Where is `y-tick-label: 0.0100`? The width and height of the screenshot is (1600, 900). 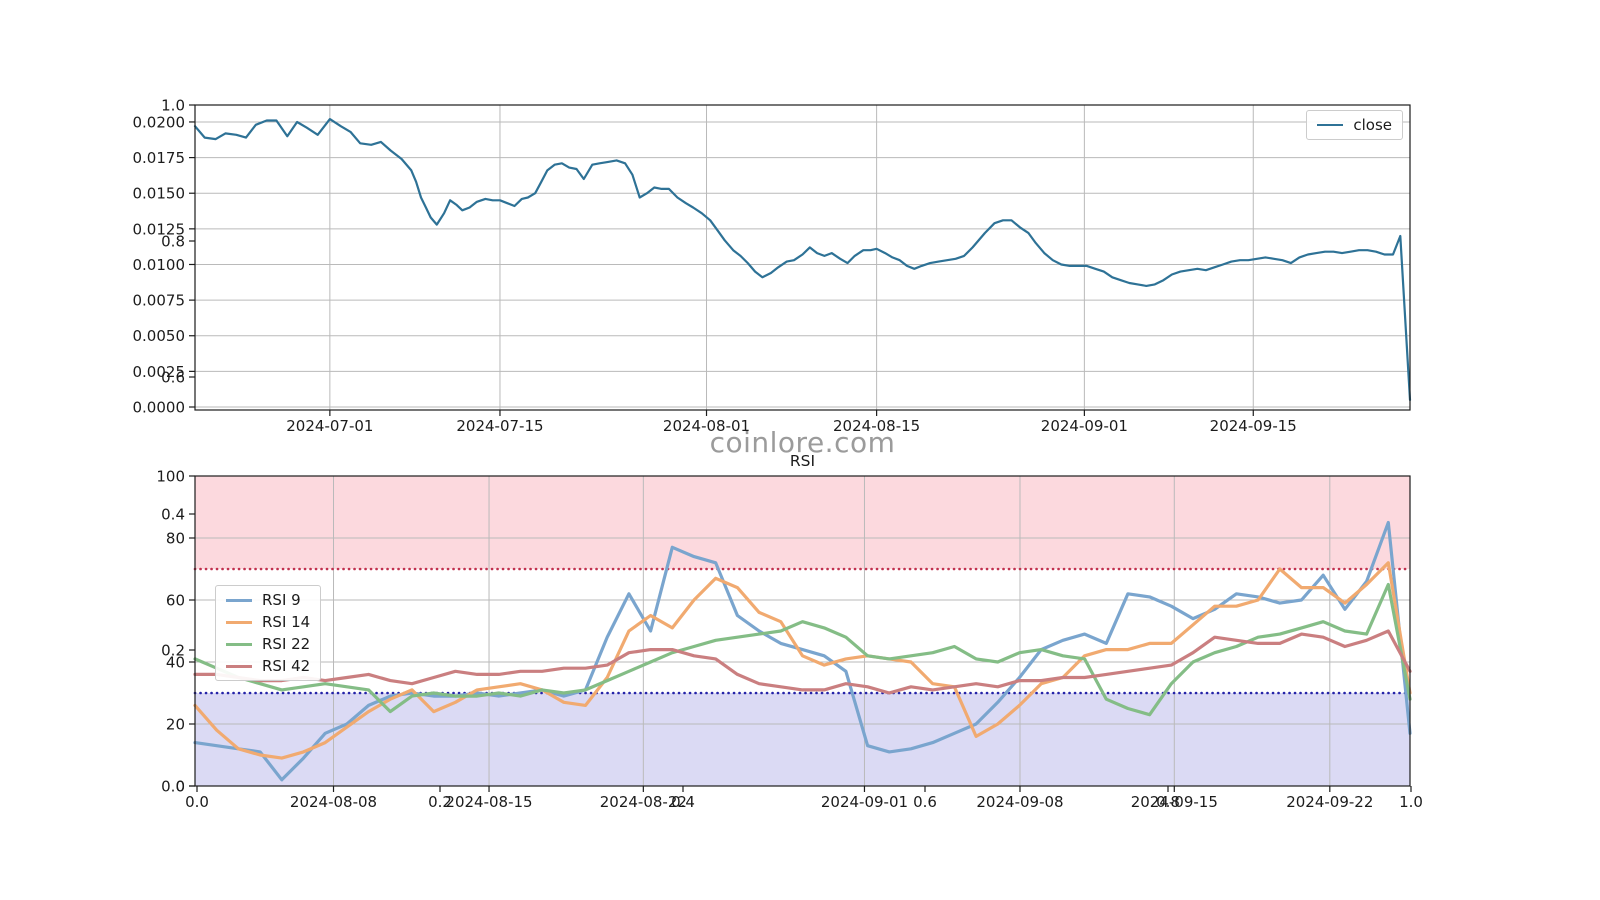
y-tick-label: 0.0100 is located at coordinates (159, 265).